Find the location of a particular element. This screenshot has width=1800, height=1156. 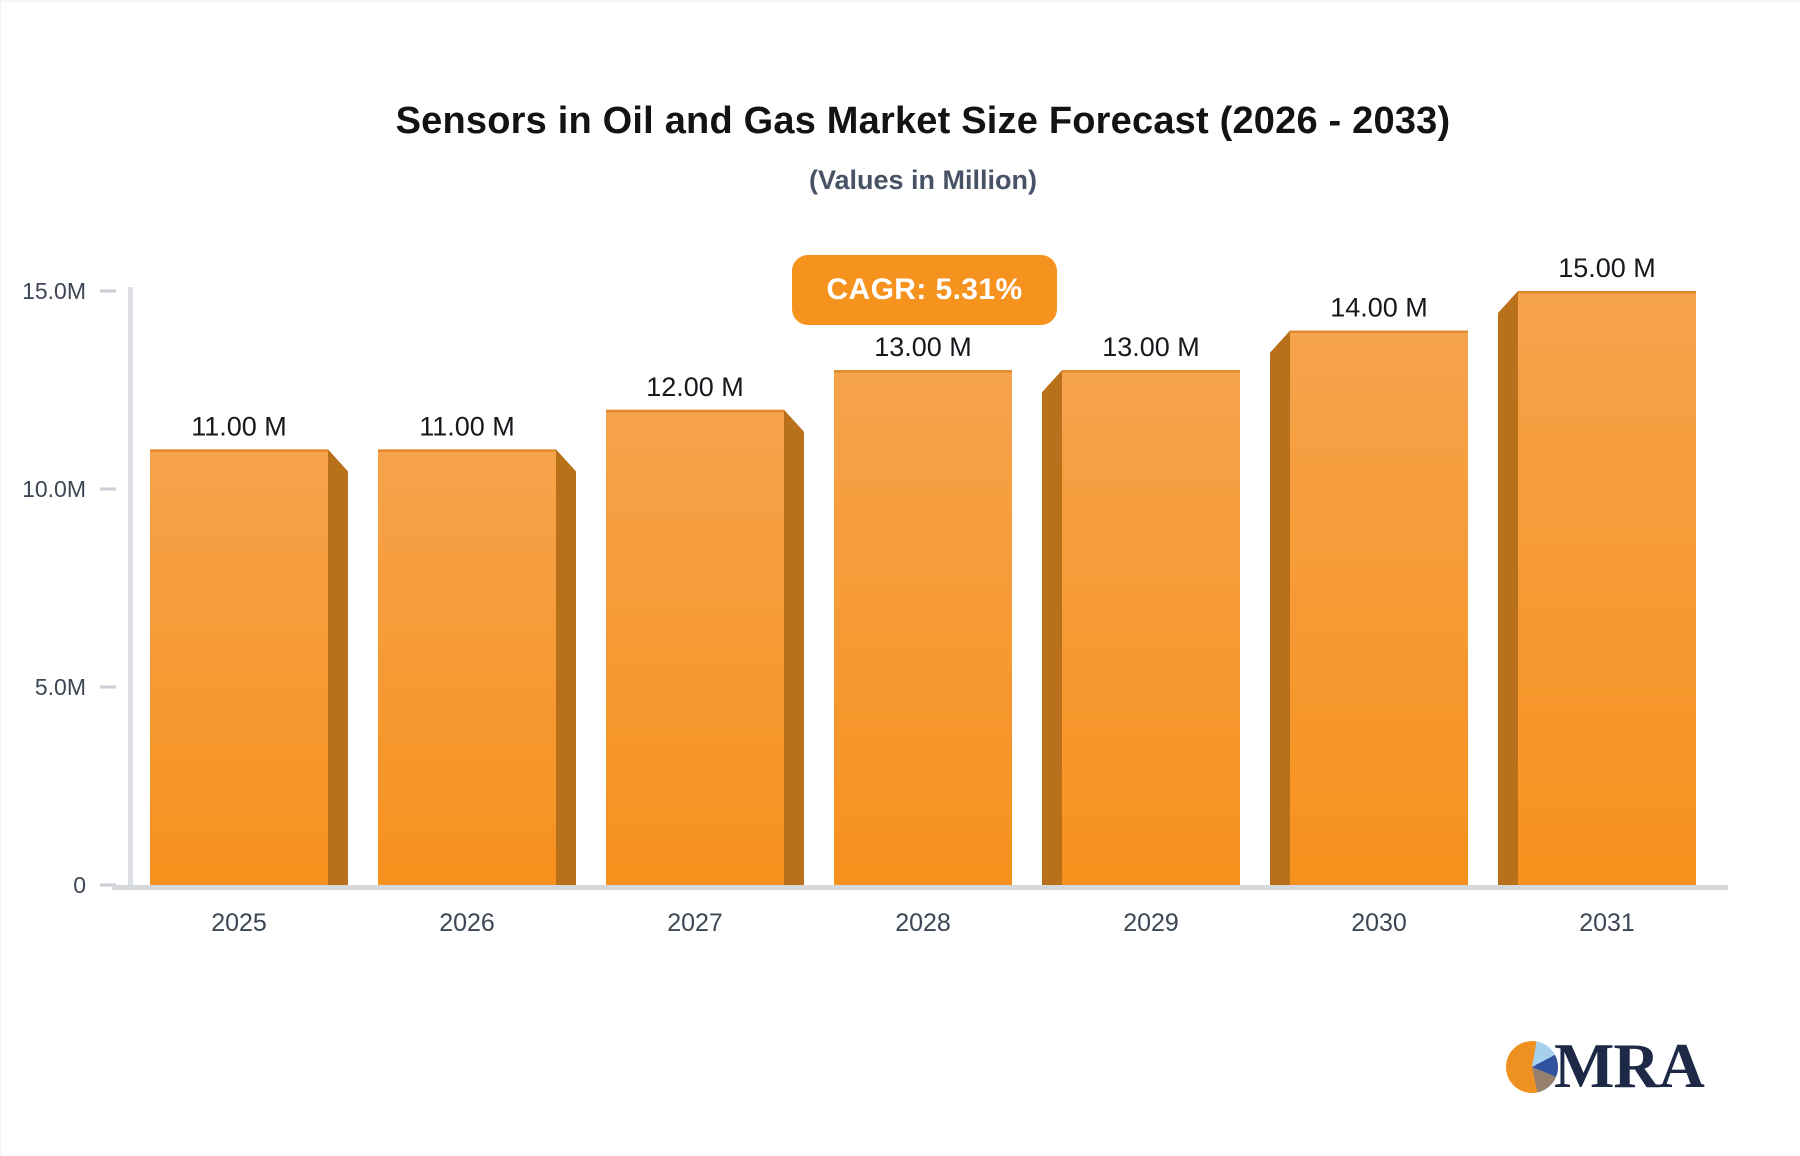

brand-logo-text: MRA is located at coordinates (1629, 1065).